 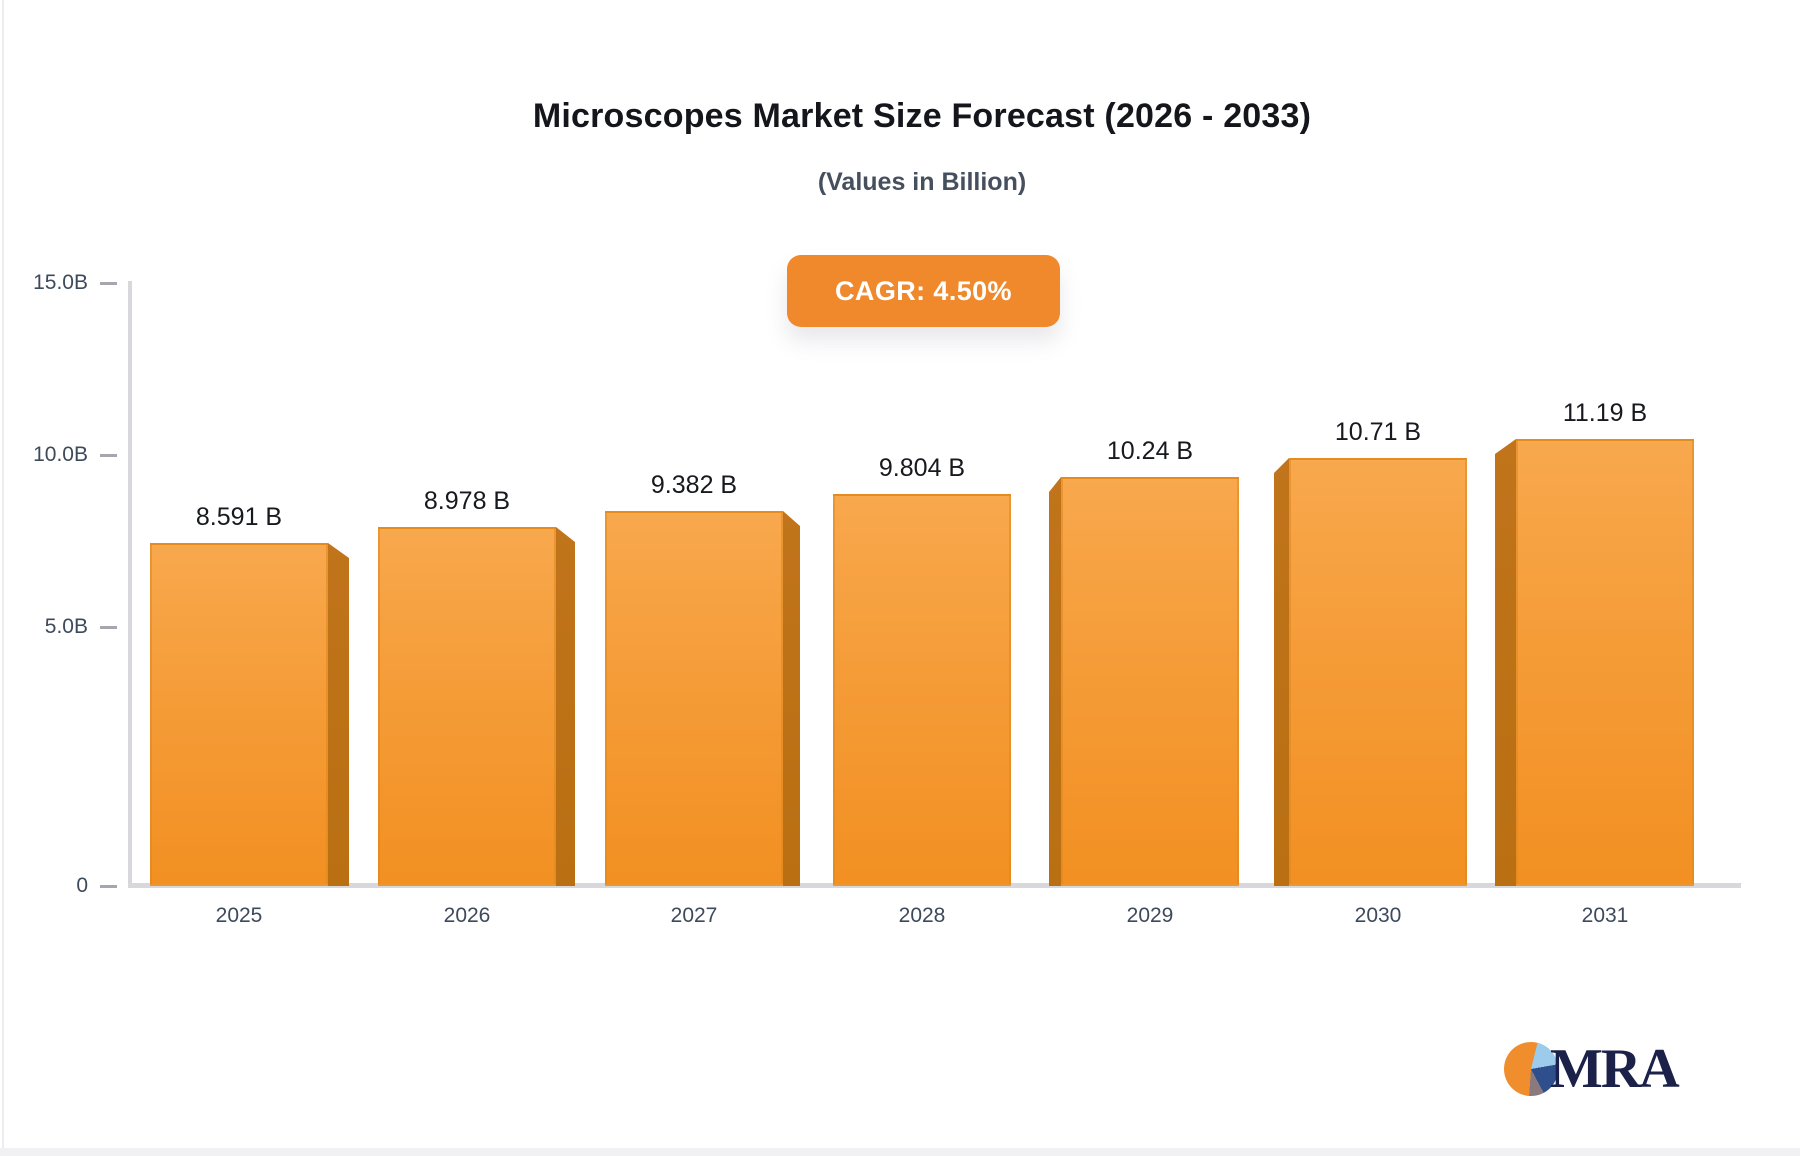 I want to click on bar-value-label: 8.978 B, so click(x=467, y=501).